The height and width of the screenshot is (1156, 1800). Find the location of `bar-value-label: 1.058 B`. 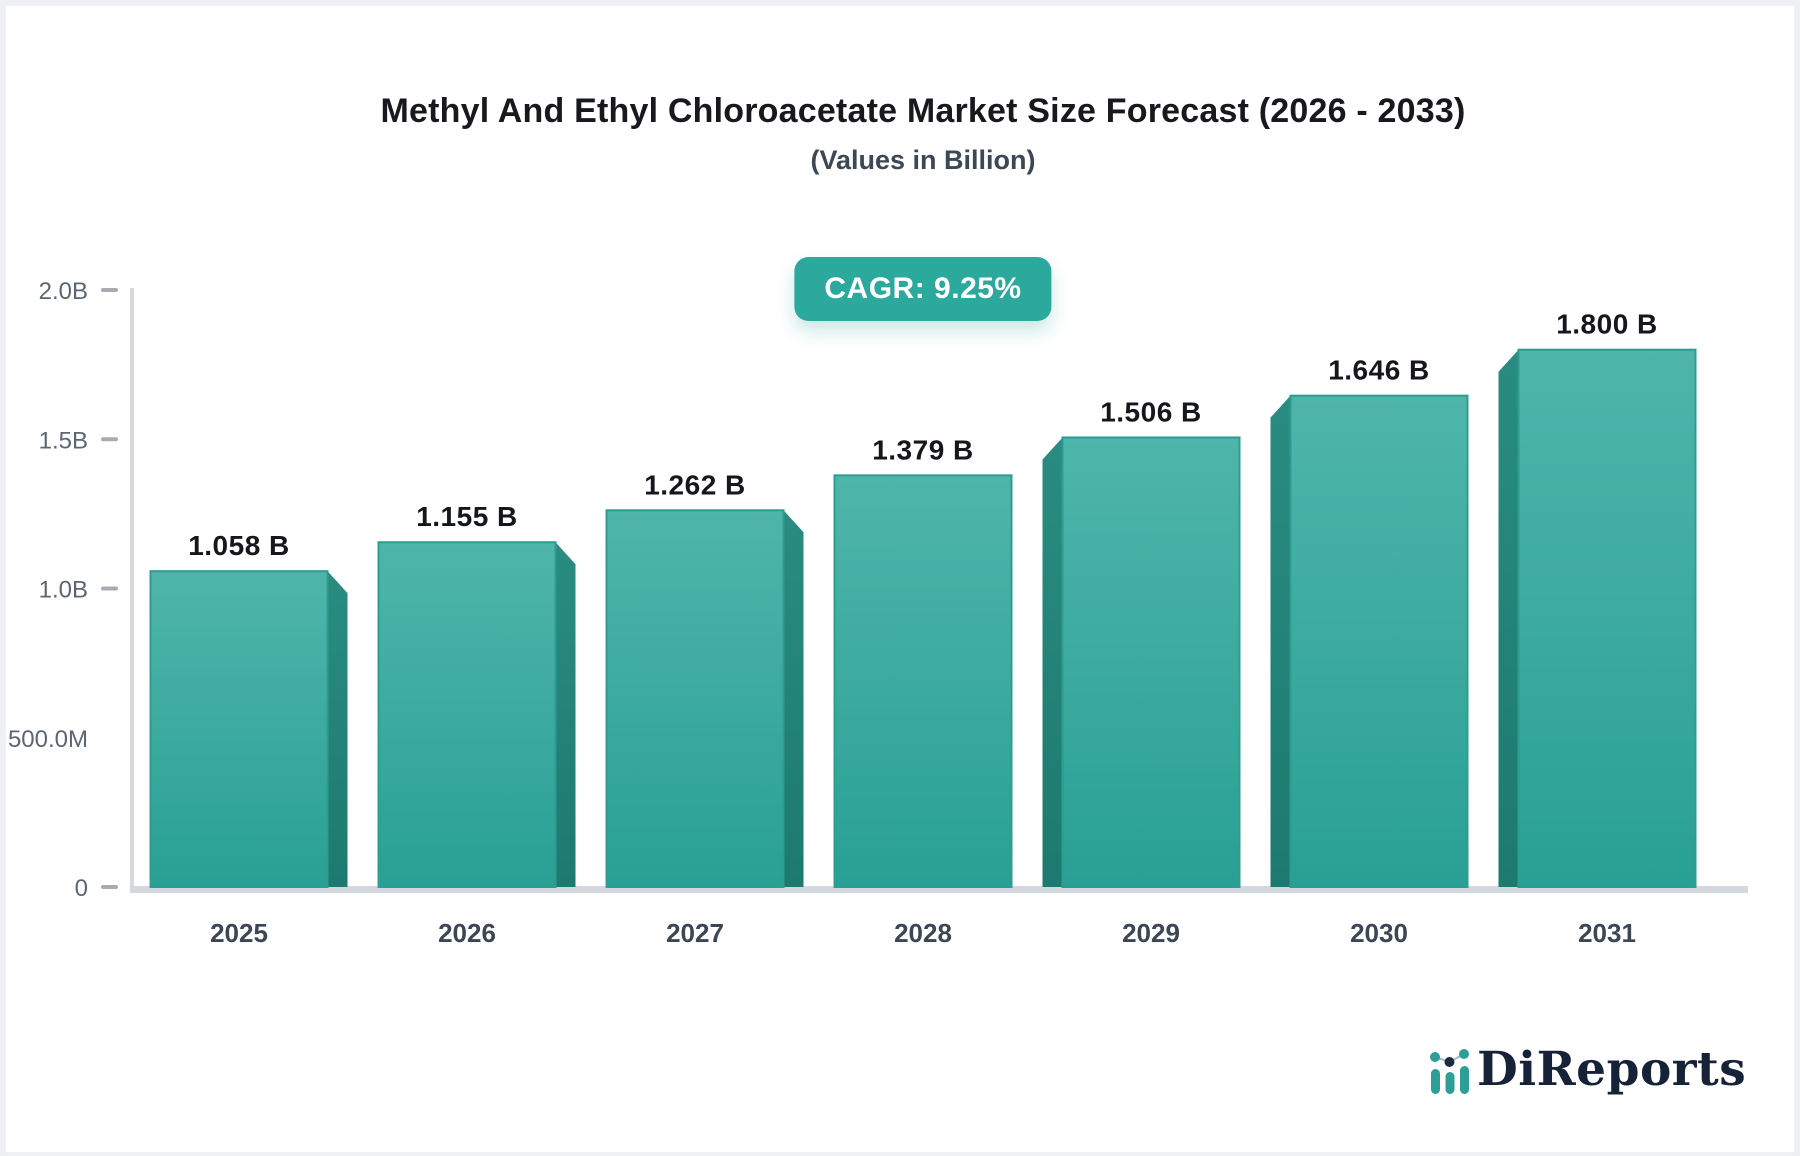

bar-value-label: 1.058 B is located at coordinates (239, 545).